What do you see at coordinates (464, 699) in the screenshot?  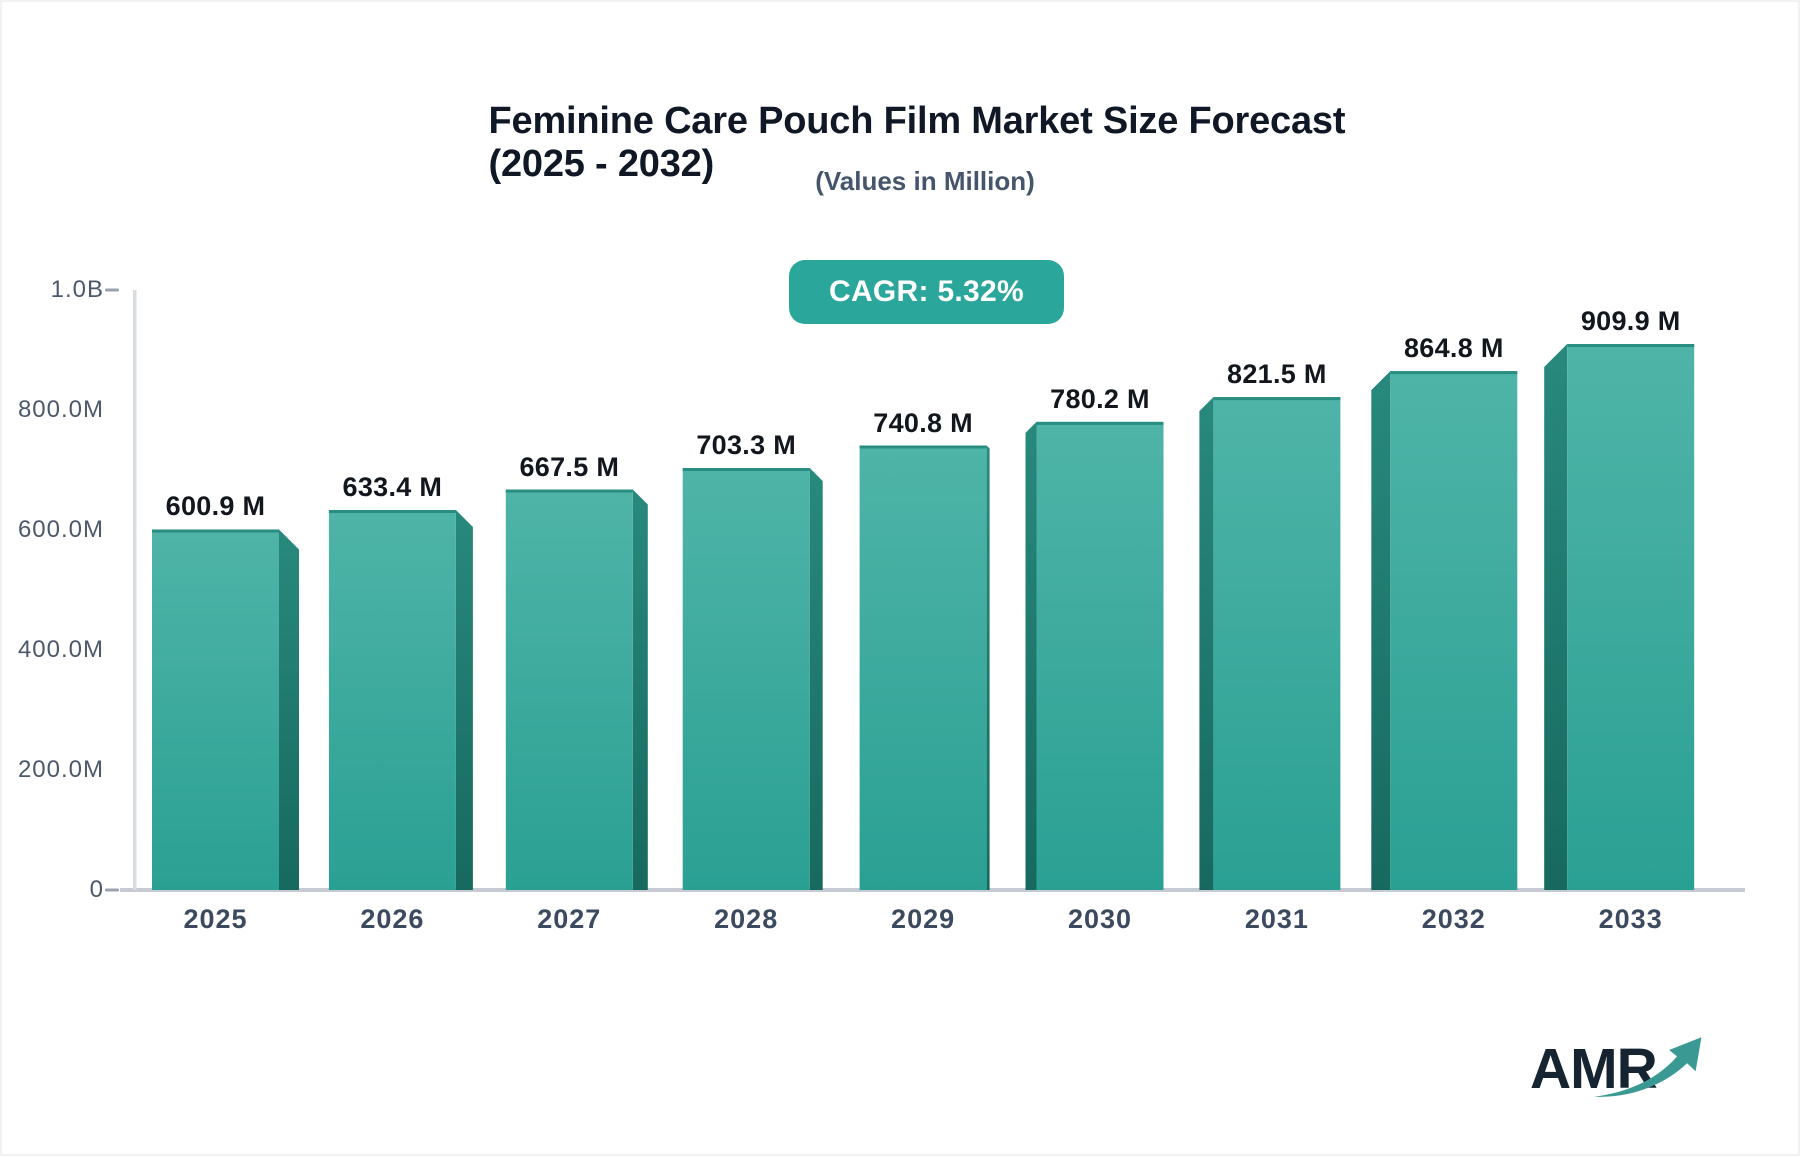 I see `bar-side-2026` at bounding box center [464, 699].